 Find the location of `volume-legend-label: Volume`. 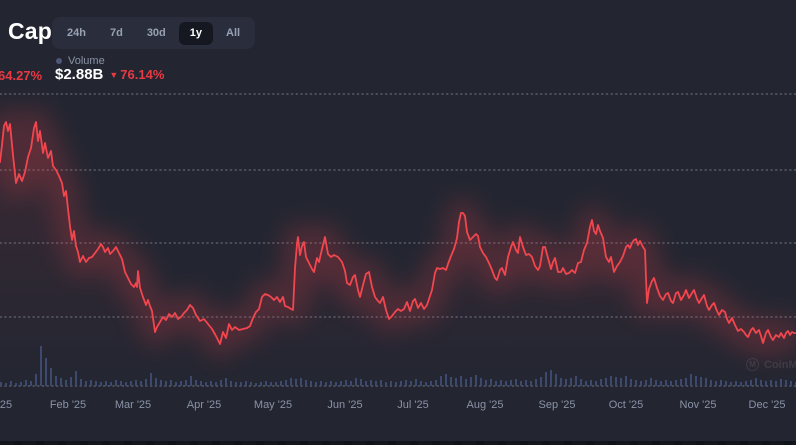

volume-legend-label: Volume is located at coordinates (86, 61).